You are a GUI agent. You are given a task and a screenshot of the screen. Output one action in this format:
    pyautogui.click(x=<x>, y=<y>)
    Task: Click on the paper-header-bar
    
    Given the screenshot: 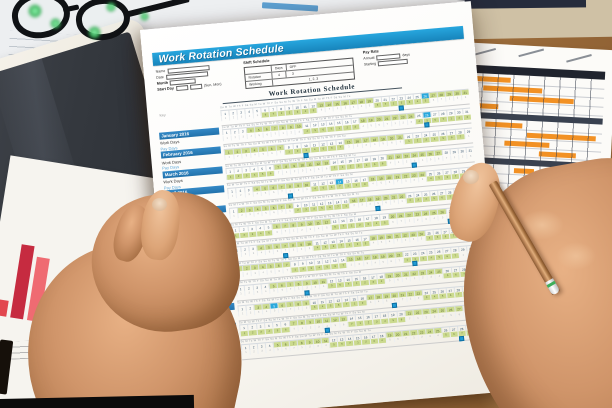 What is the action you would take?
    pyautogui.click(x=290, y=7)
    